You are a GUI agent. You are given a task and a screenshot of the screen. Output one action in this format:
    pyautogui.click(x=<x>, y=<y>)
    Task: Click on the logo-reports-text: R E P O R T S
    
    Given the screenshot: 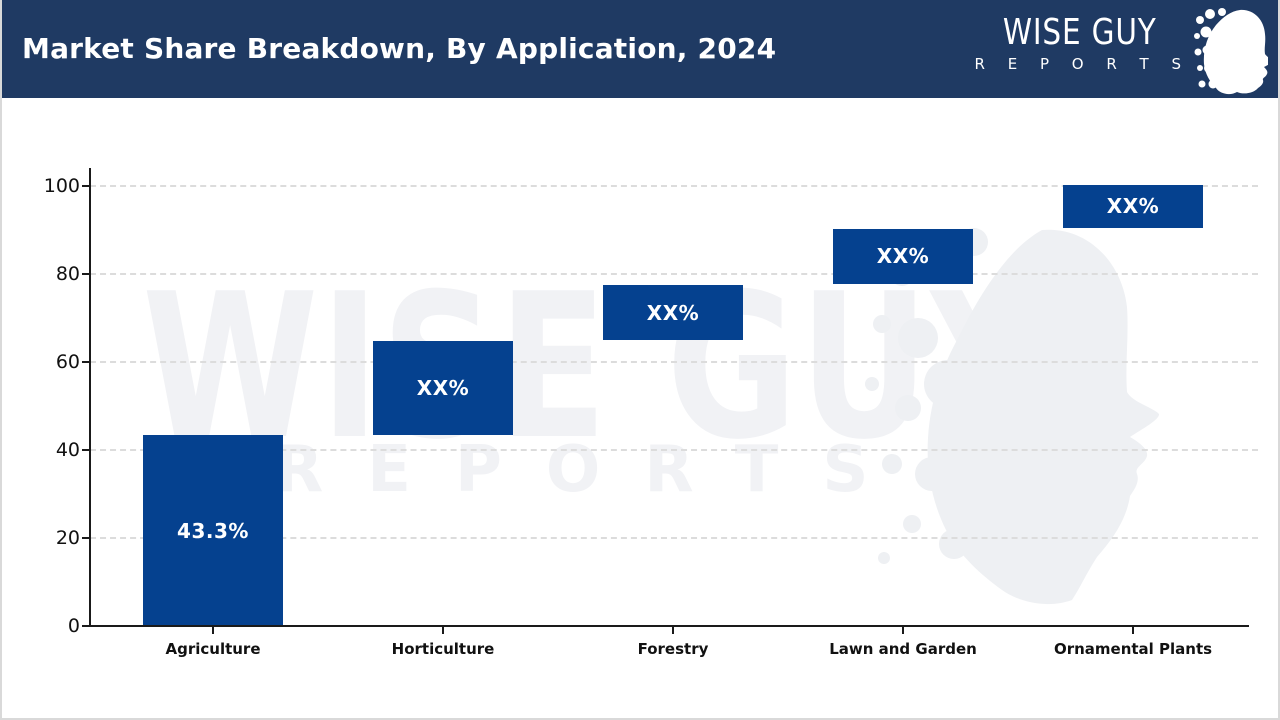 What is the action you would take?
    pyautogui.click(x=1082, y=64)
    